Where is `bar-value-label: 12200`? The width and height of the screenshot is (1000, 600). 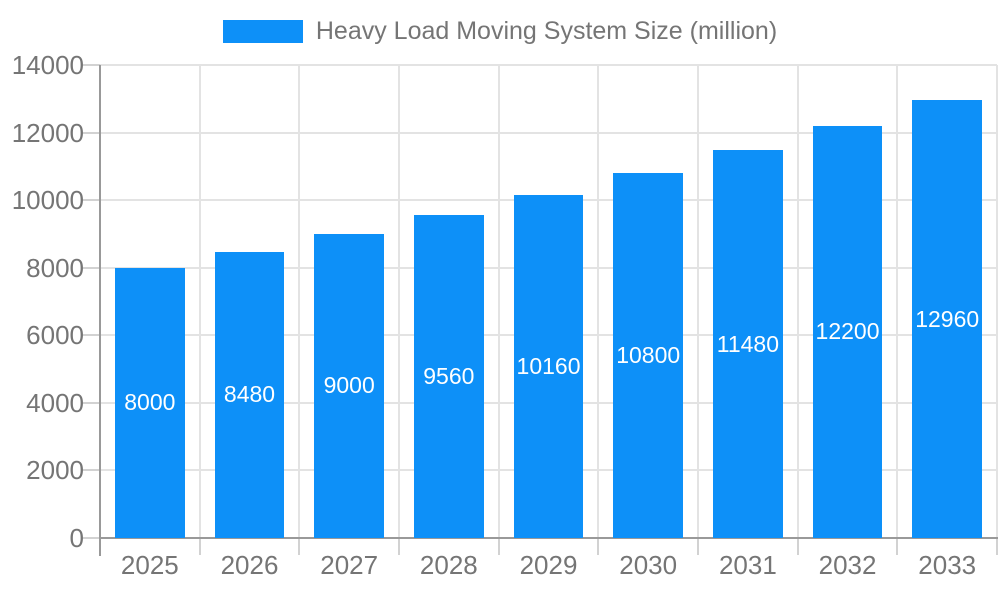 bar-value-label: 12200 is located at coordinates (847, 331).